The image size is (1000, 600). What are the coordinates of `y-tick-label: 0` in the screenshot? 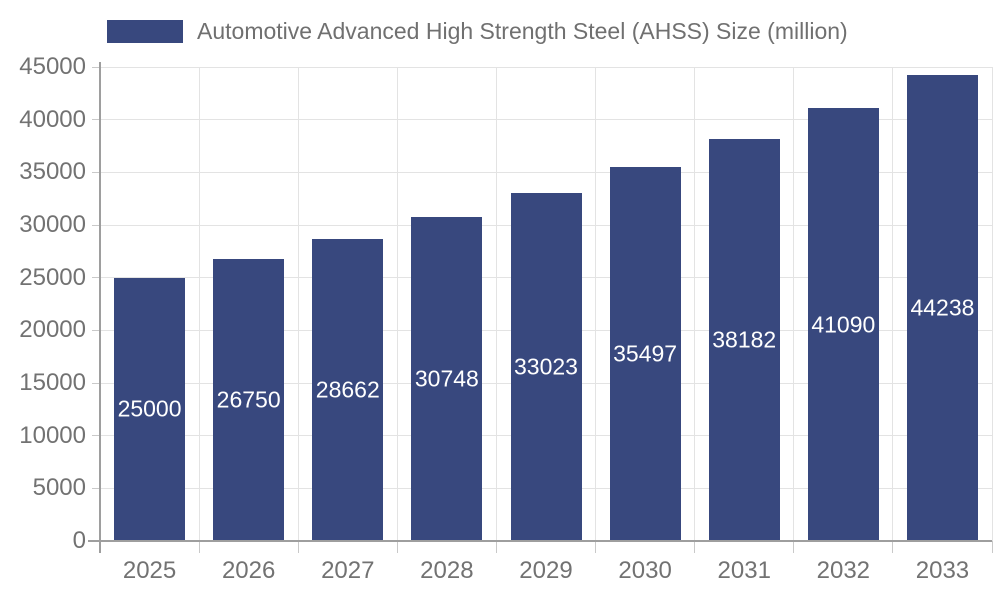 It's located at (79, 540).